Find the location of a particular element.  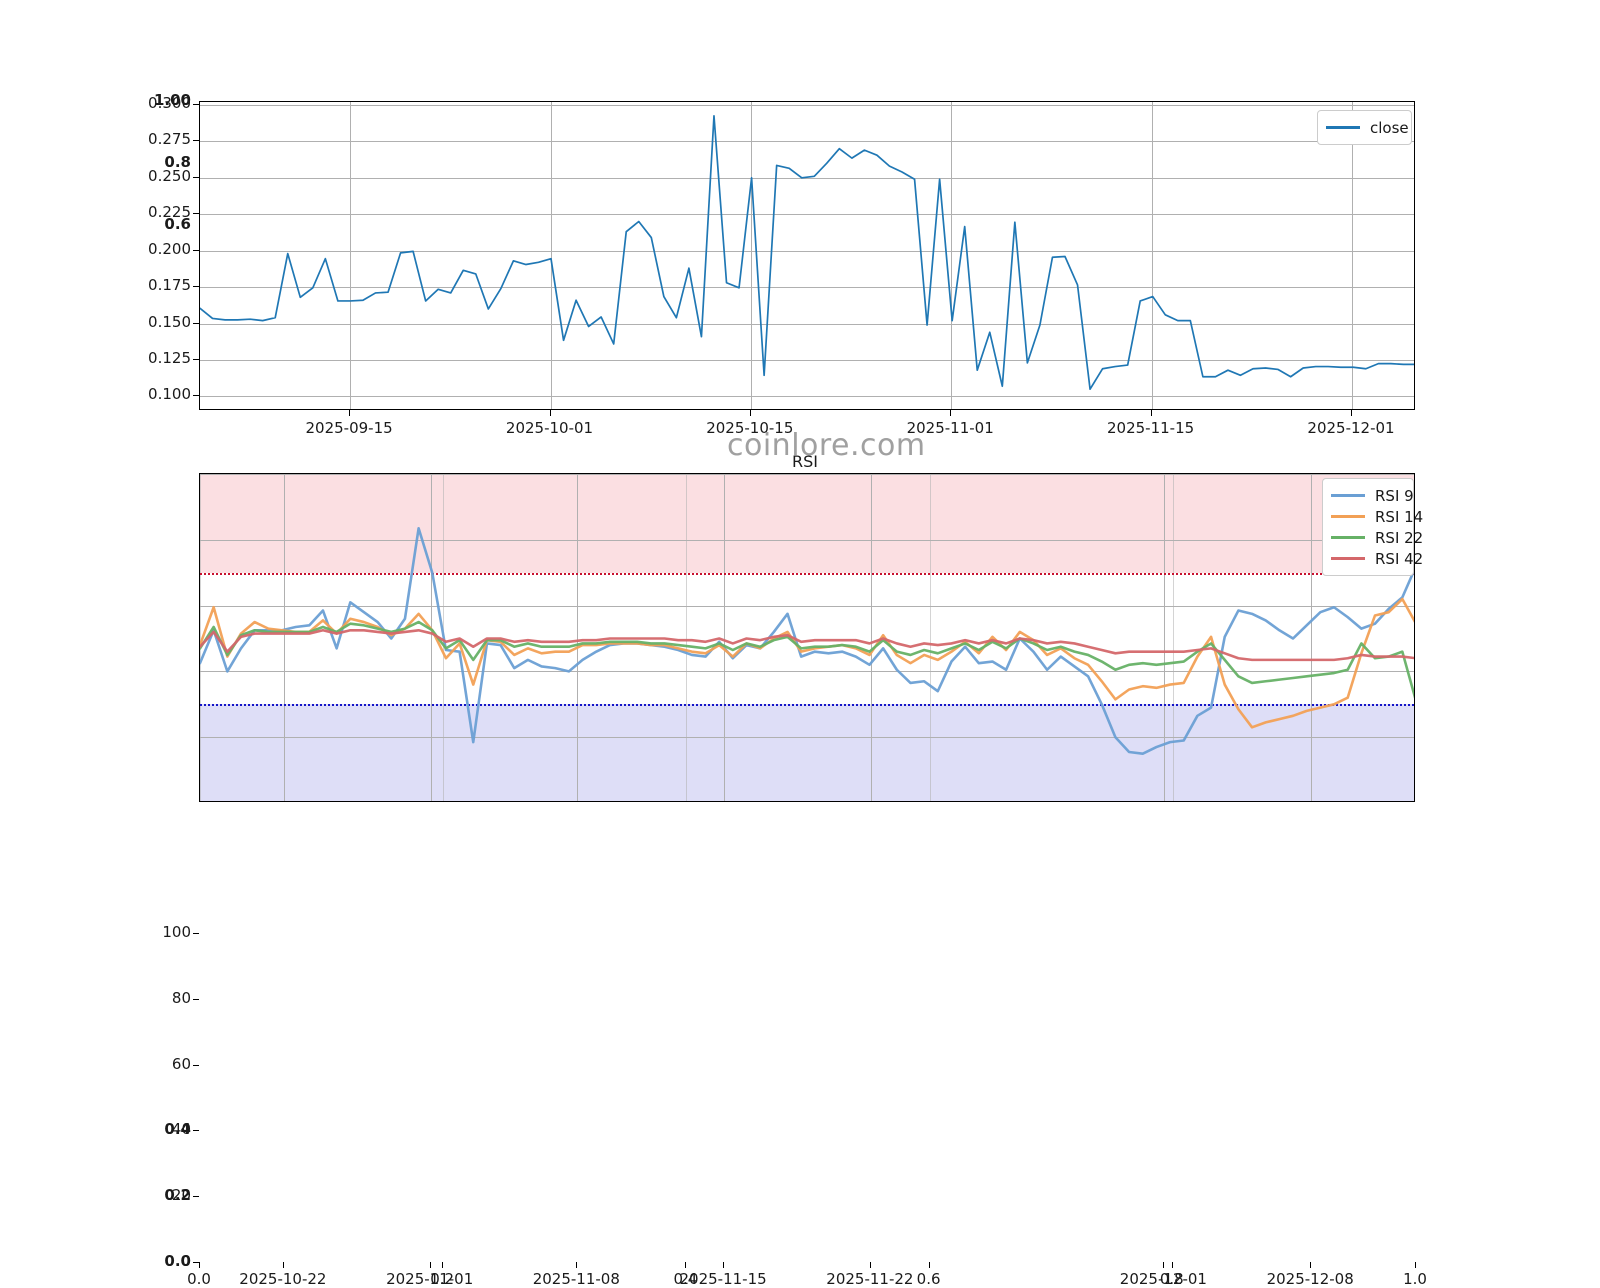

price-overlay-y-tick-label: 1.00 is located at coordinates (172, 100).